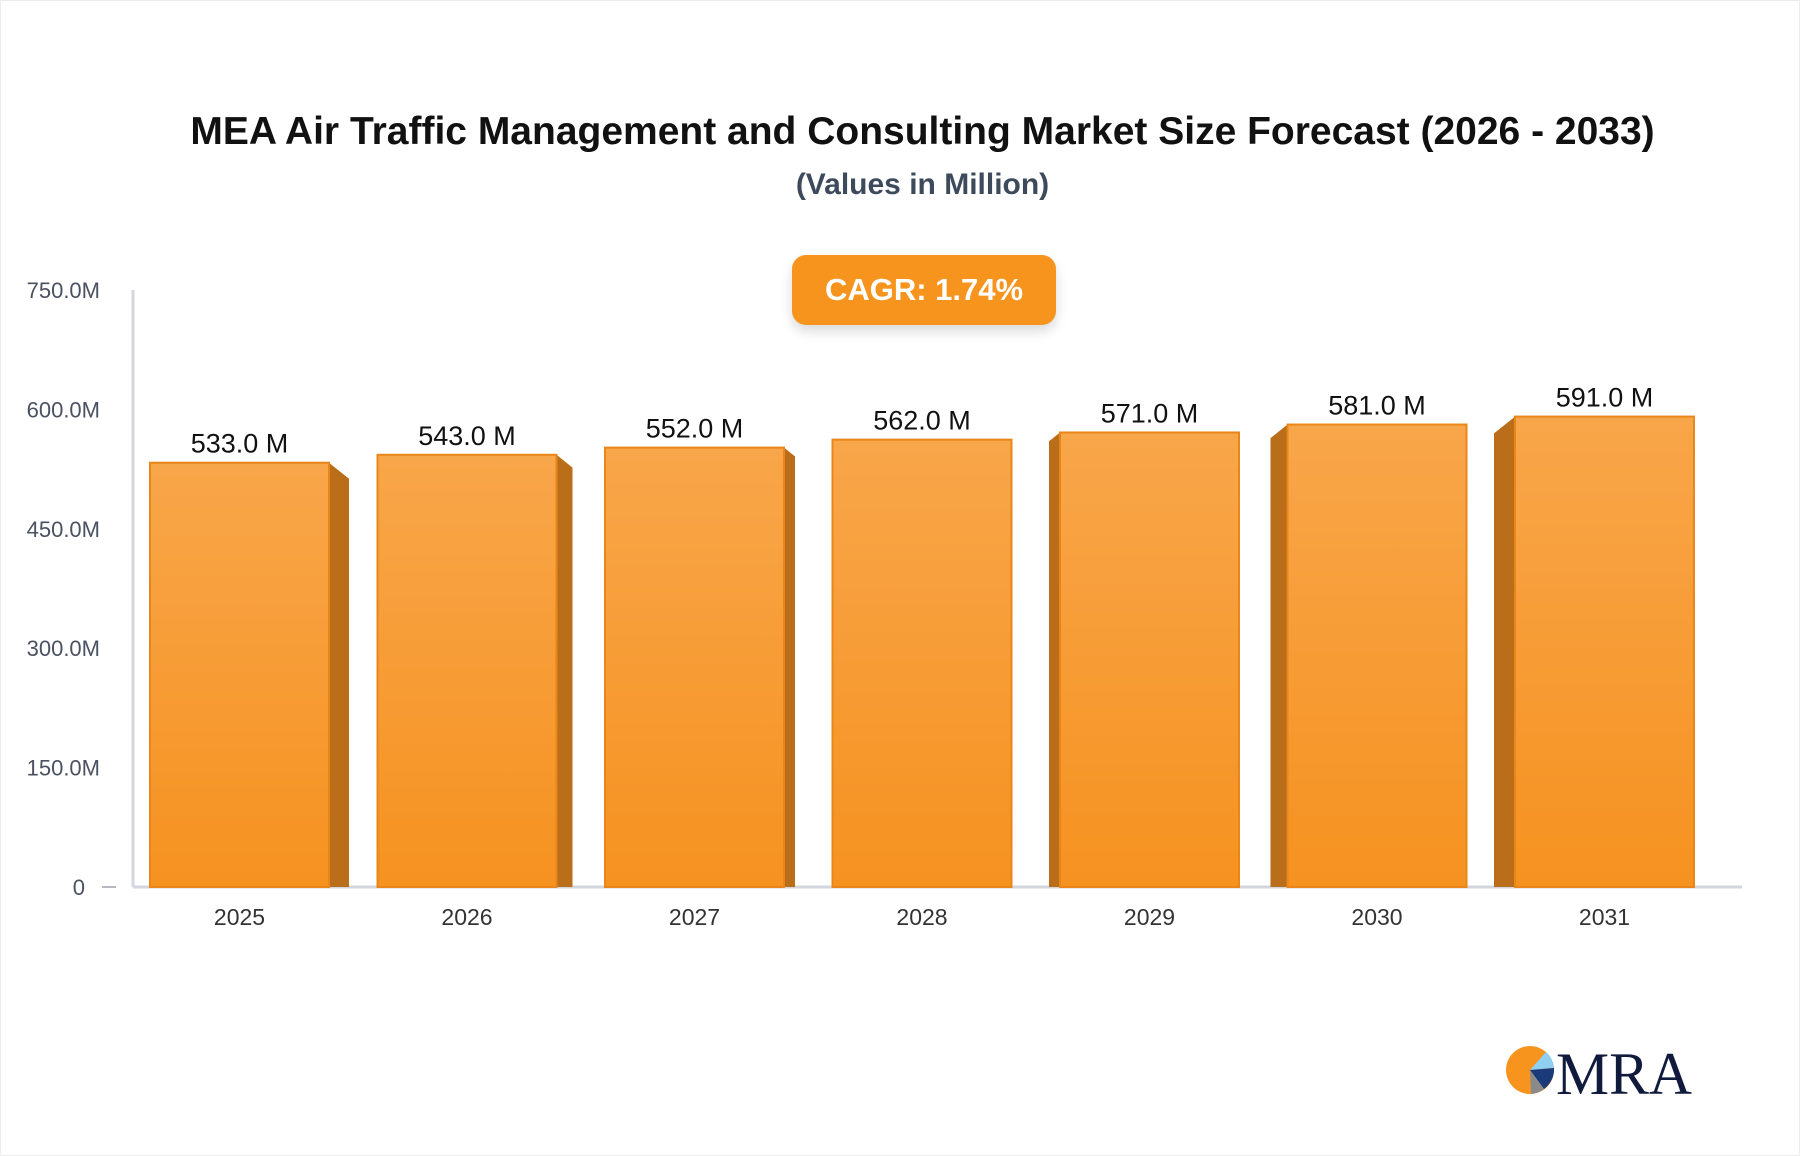  I want to click on x-tick-label: 2030, so click(1376, 917).